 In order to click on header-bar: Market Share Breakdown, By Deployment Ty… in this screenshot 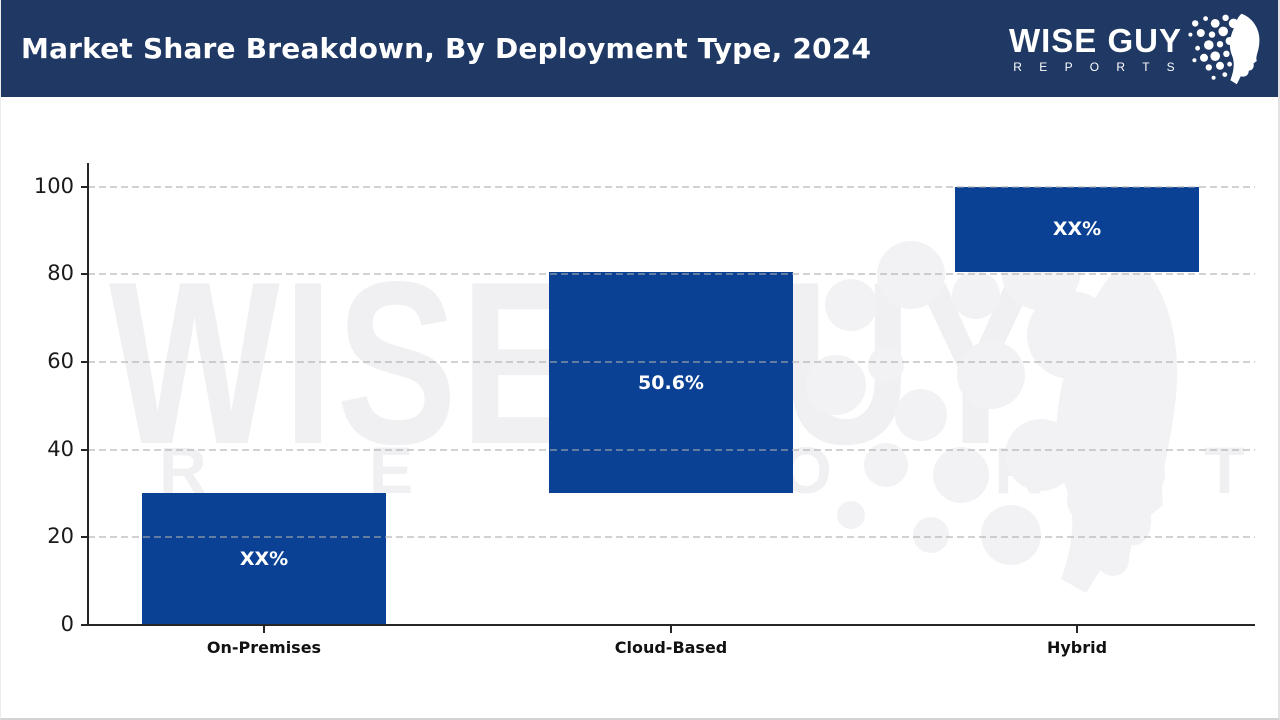, I will do `click(639, 48)`.